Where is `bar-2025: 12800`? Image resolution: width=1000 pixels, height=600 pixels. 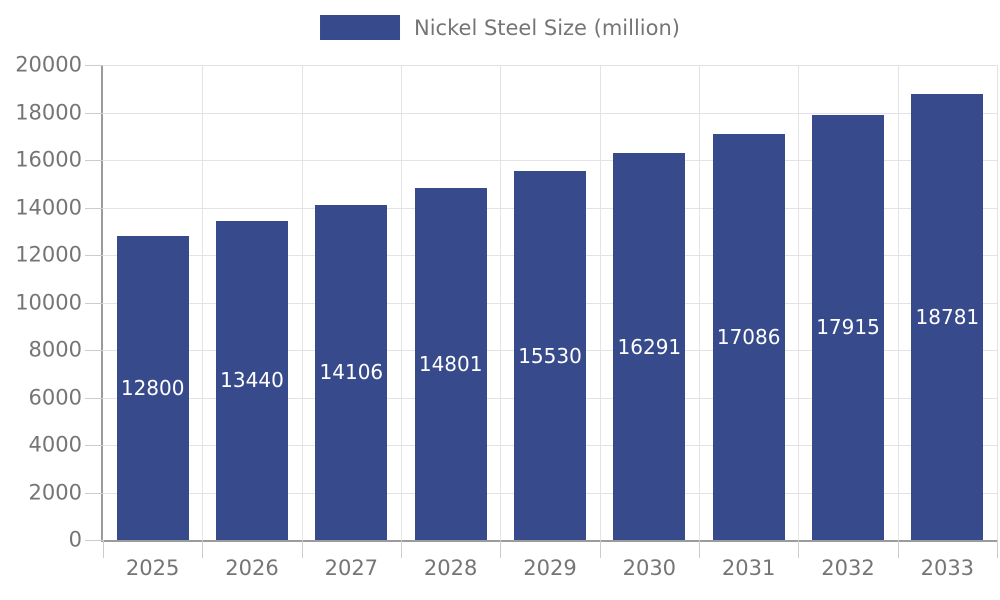 bar-2025: 12800 is located at coordinates (152, 388).